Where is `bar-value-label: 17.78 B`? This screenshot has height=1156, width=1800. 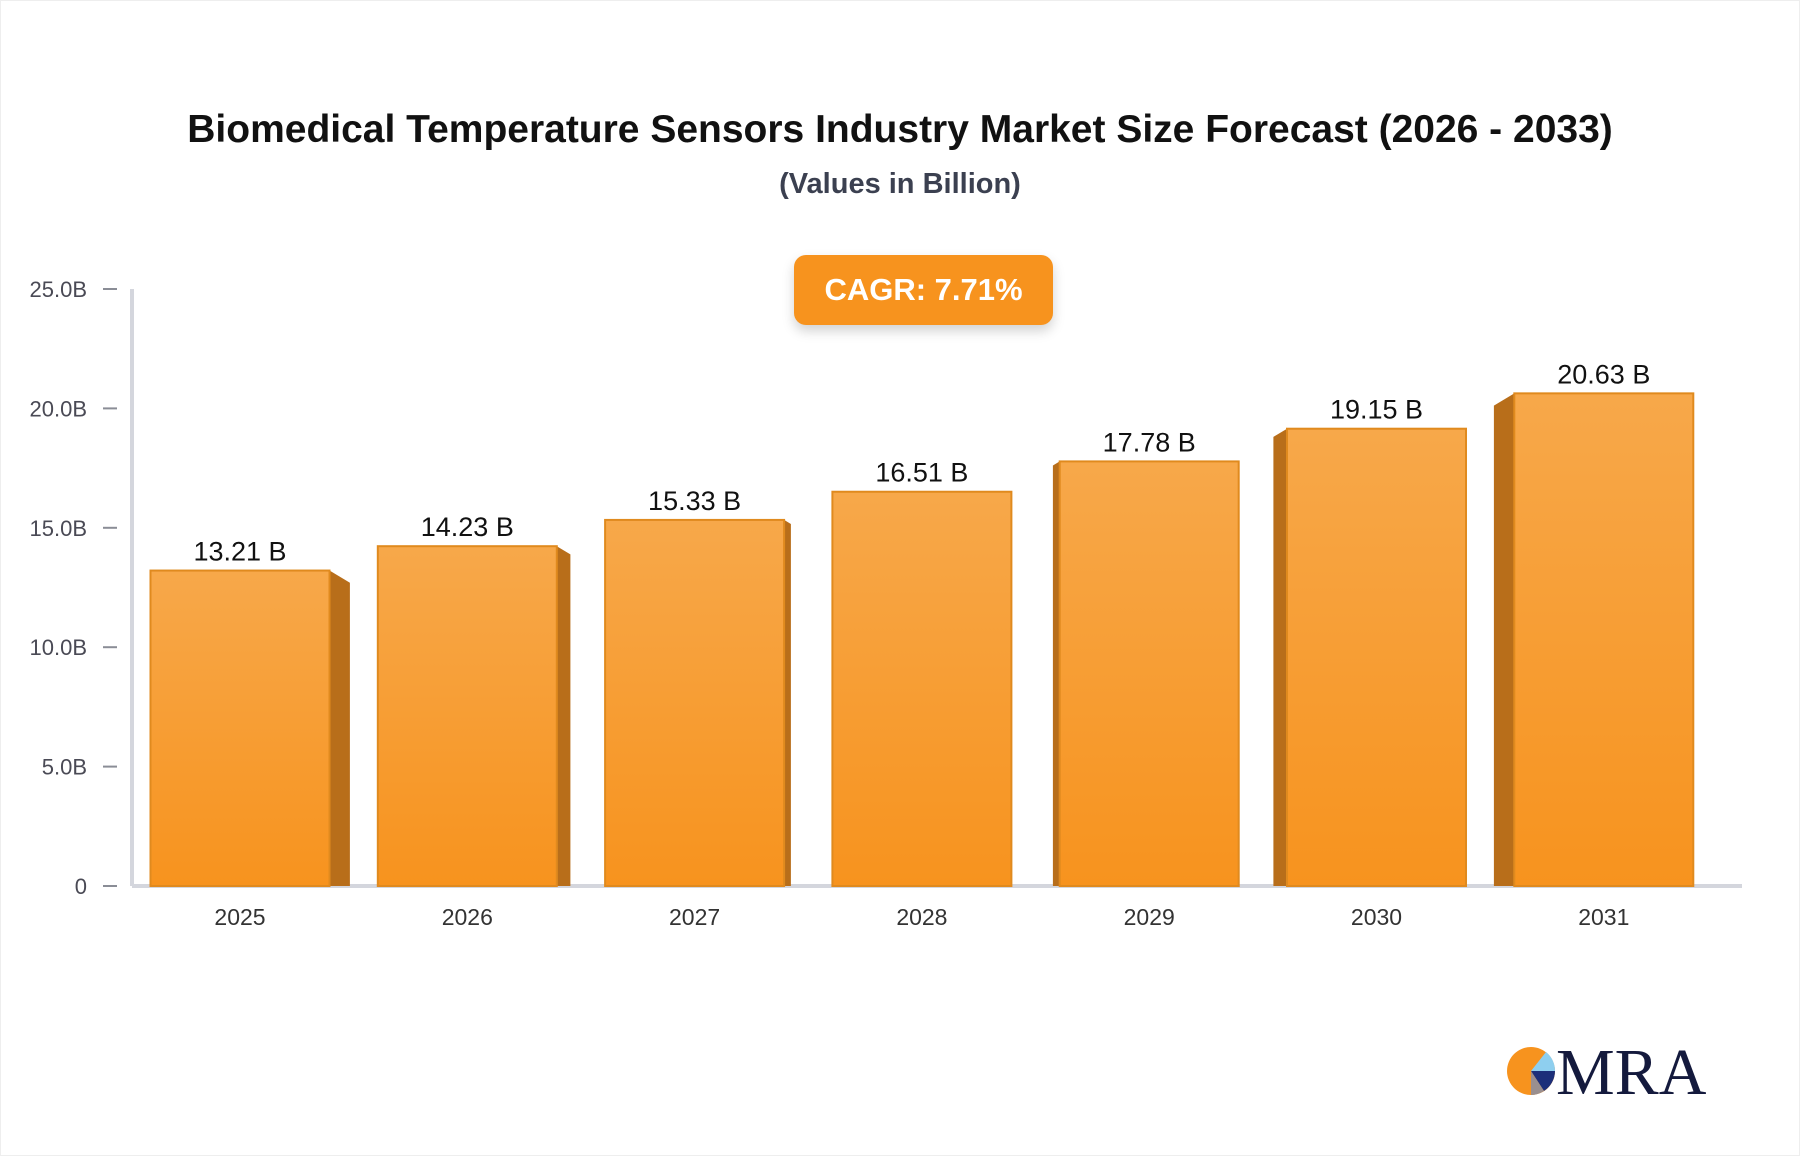
bar-value-label: 17.78 B is located at coordinates (1149, 442).